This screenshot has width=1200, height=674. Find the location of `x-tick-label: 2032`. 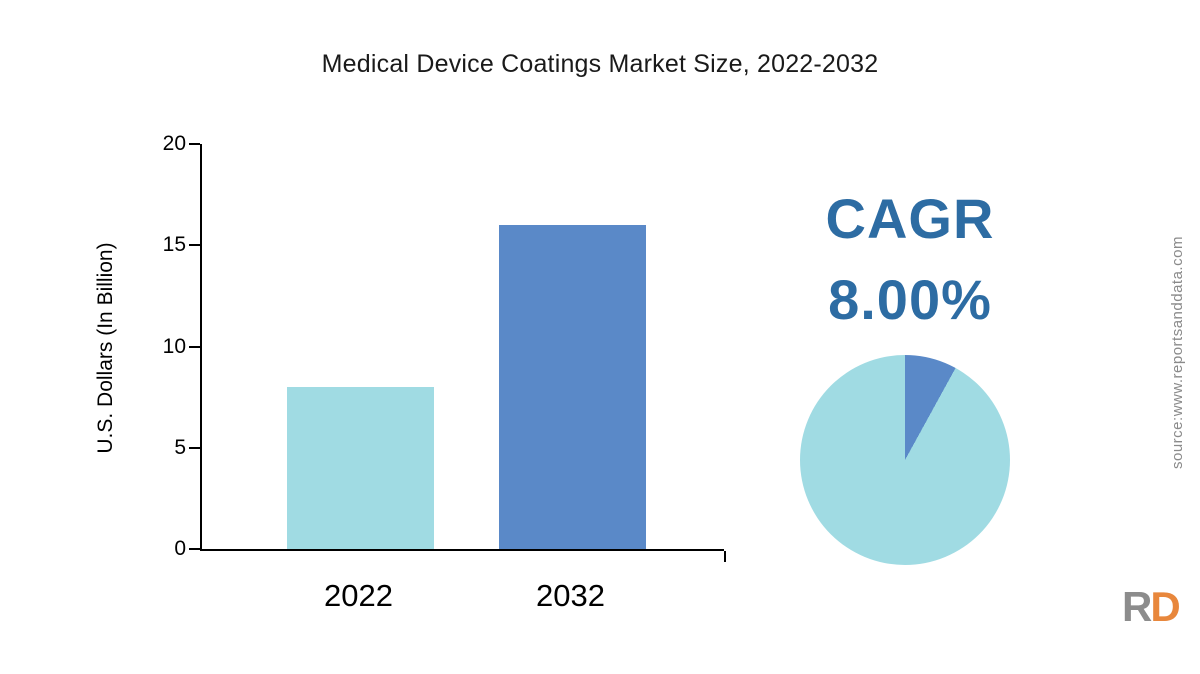

x-tick-label: 2032 is located at coordinates (570, 595).